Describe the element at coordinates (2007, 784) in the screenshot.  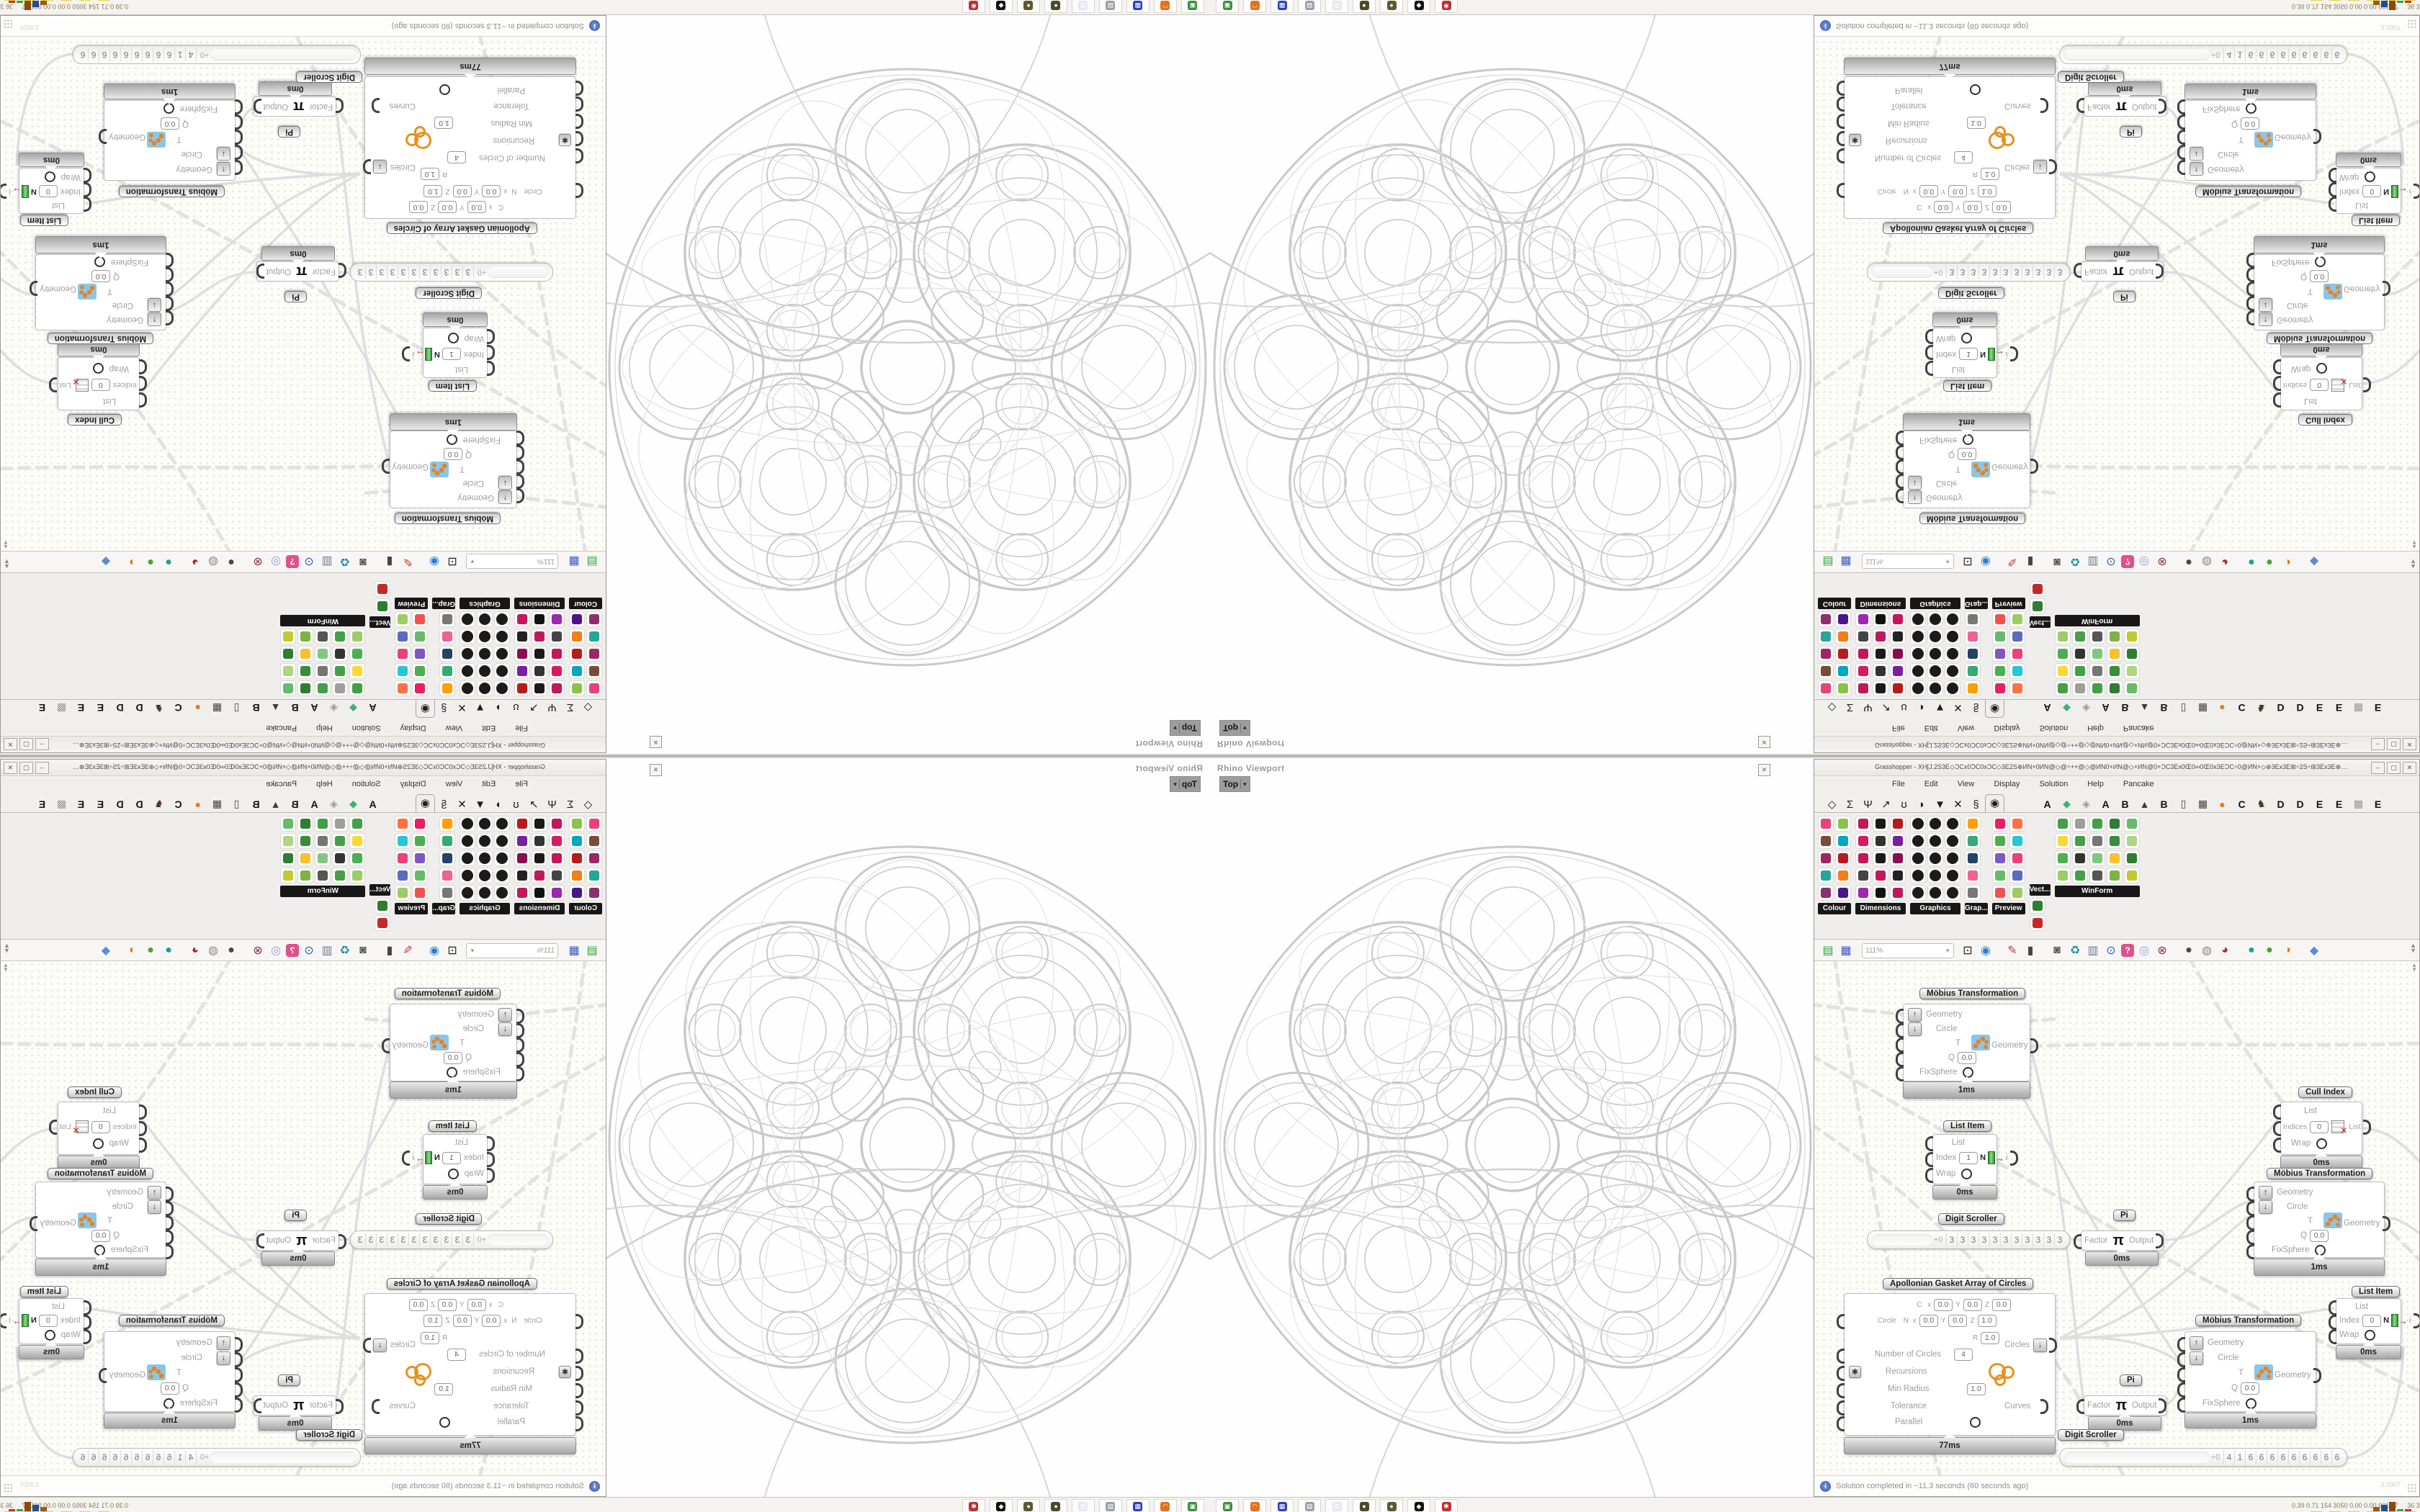
I see `menu-display: Display` at that location.